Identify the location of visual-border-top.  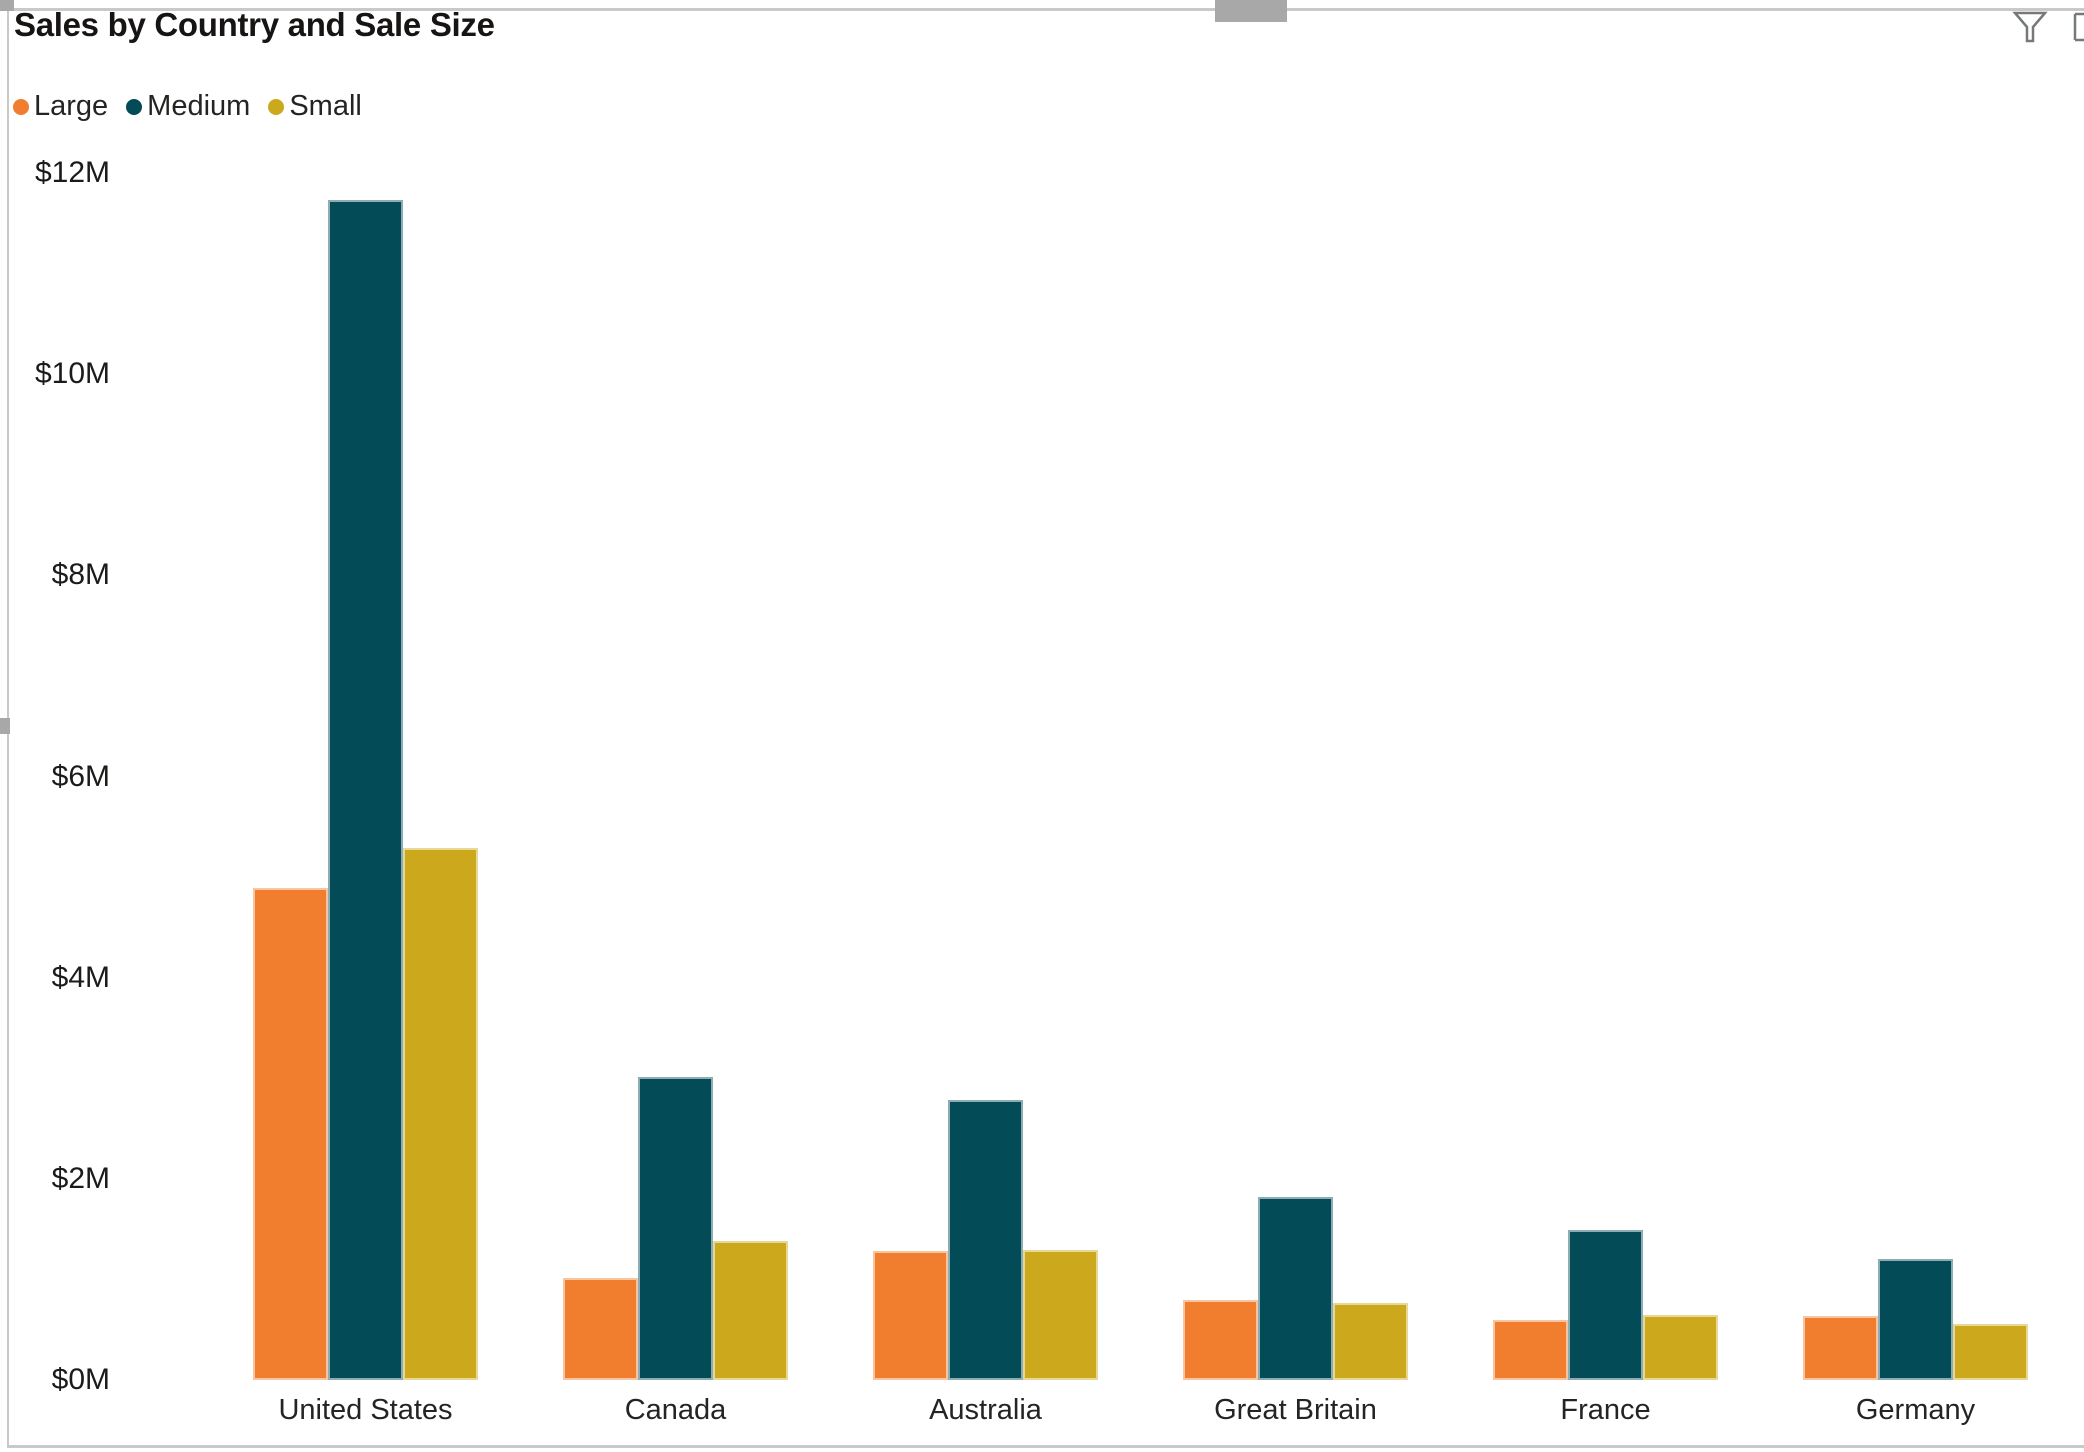
(1045, 9).